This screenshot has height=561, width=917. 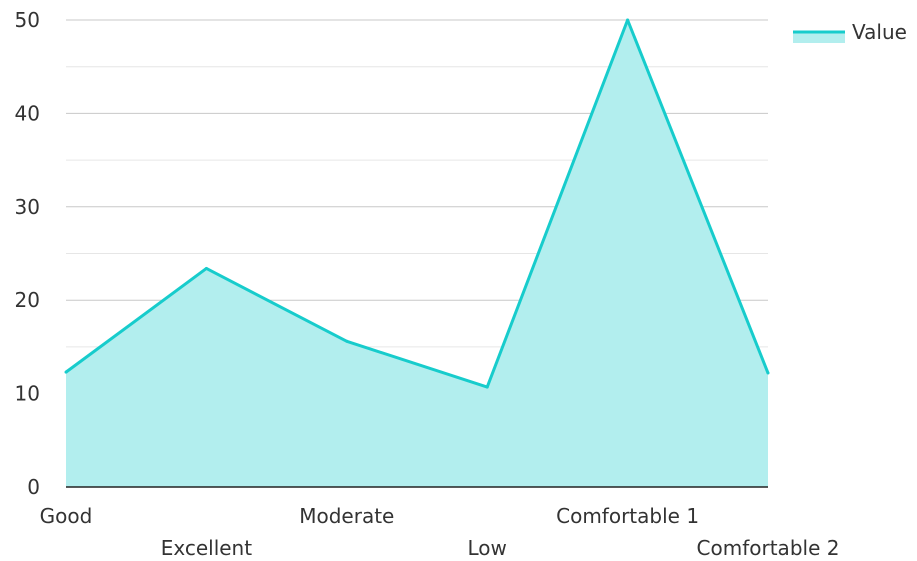 What do you see at coordinates (850, 32) in the screenshot?
I see `legend: Value` at bounding box center [850, 32].